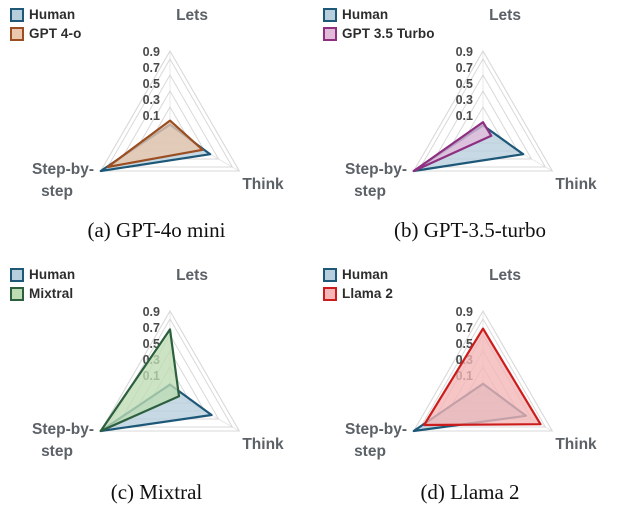  Describe the element at coordinates (156, 492) in the screenshot. I see `chart-caption: (c) Mixtral` at that location.